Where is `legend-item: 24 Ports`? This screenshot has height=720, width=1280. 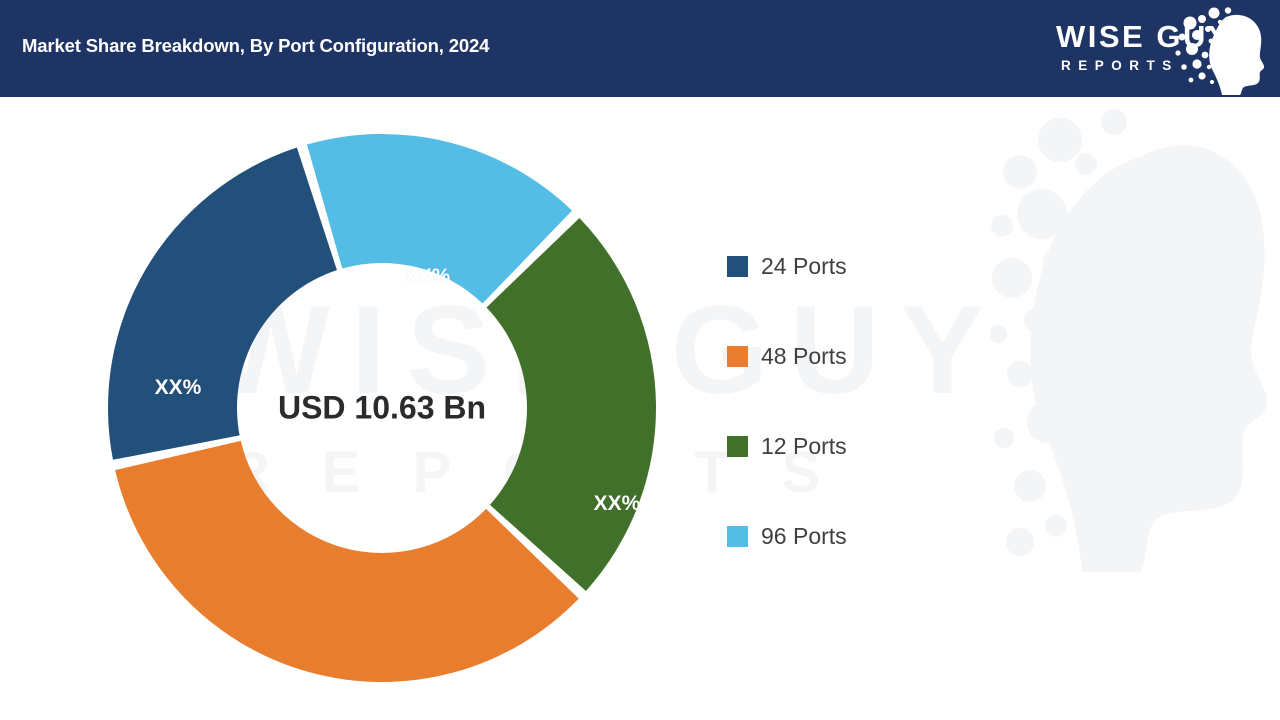 legend-item: 24 Ports is located at coordinates (842, 266).